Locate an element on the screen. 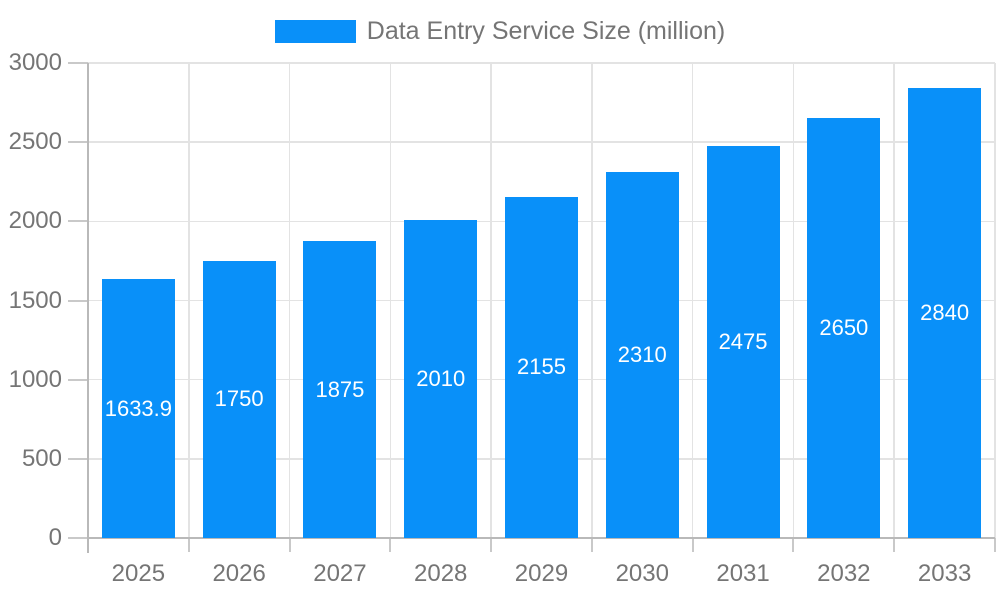 The height and width of the screenshot is (600, 1000). bar-2033: 2840 is located at coordinates (945, 313).